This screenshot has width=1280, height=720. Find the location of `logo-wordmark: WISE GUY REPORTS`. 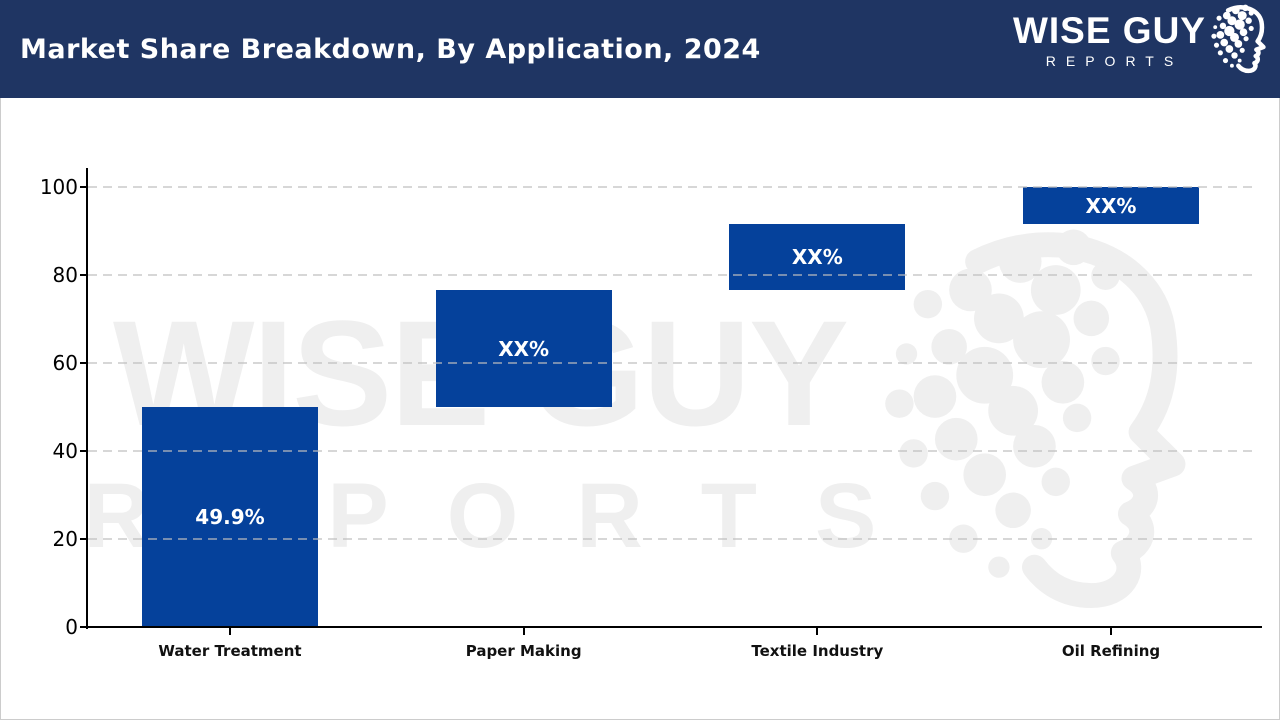

logo-wordmark: WISE GUY REPORTS is located at coordinates (1109, 39).